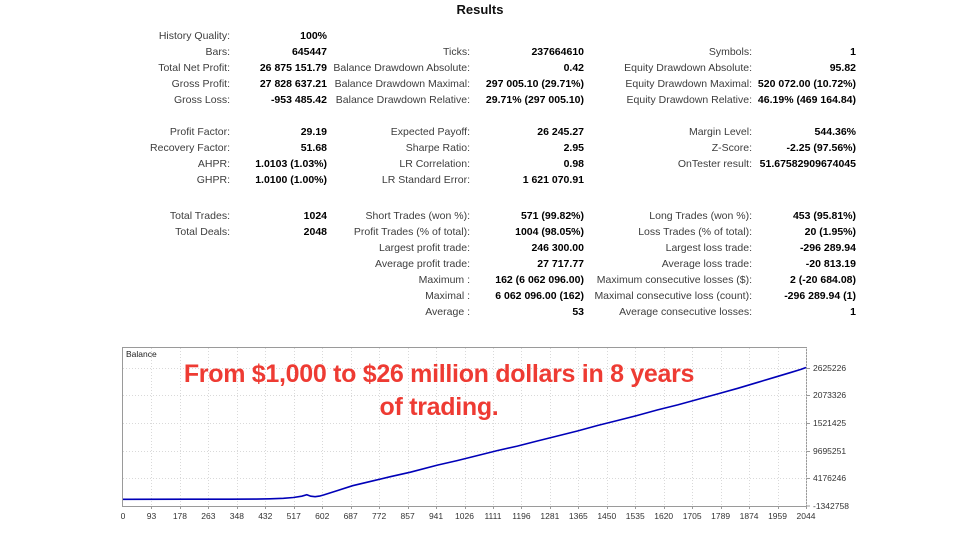 The height and width of the screenshot is (540, 960). Describe the element at coordinates (560, 132) in the screenshot. I see `stat-value: 26 245.27` at that location.